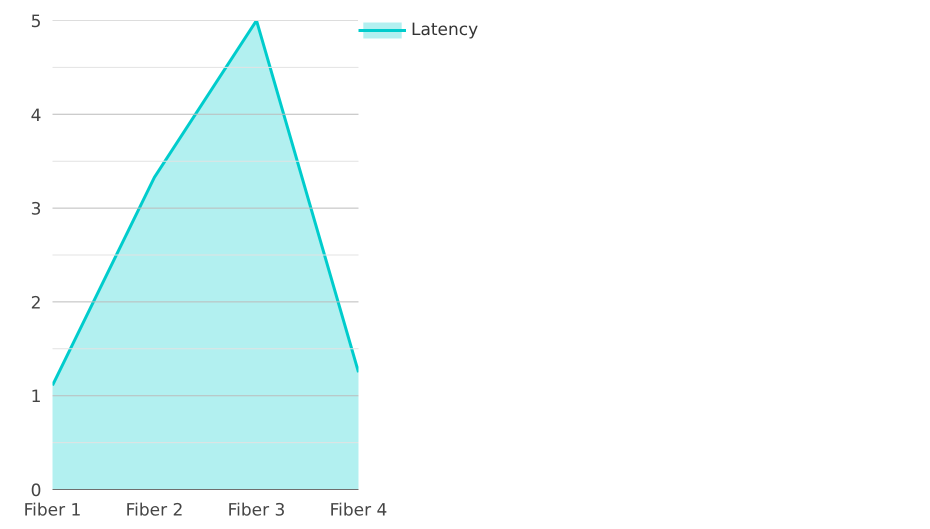  Describe the element at coordinates (36, 303) in the screenshot. I see `y-tick-label: 2` at that location.